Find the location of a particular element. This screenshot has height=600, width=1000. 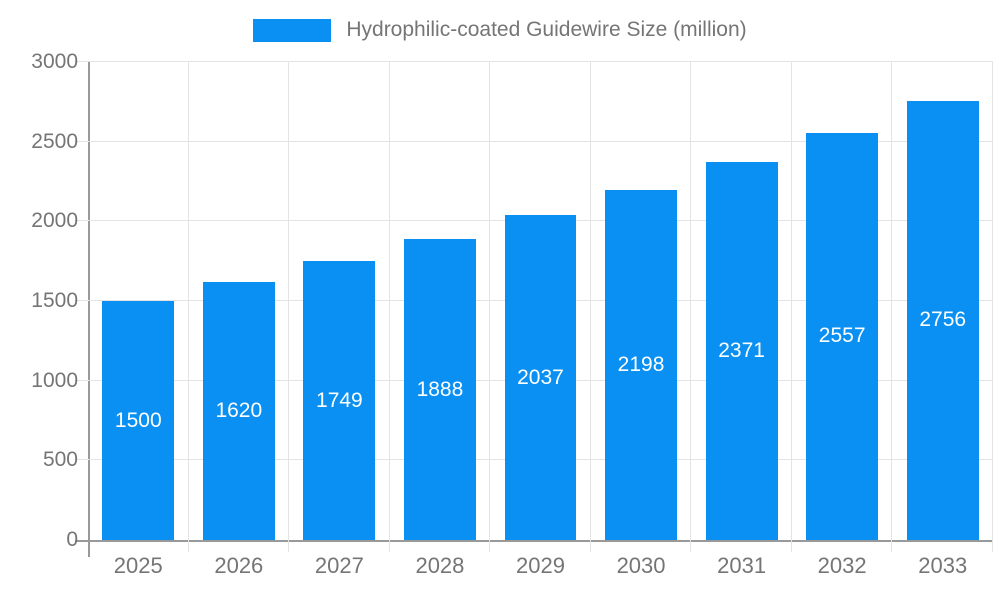

bar-2032: 2557 is located at coordinates (842, 336).